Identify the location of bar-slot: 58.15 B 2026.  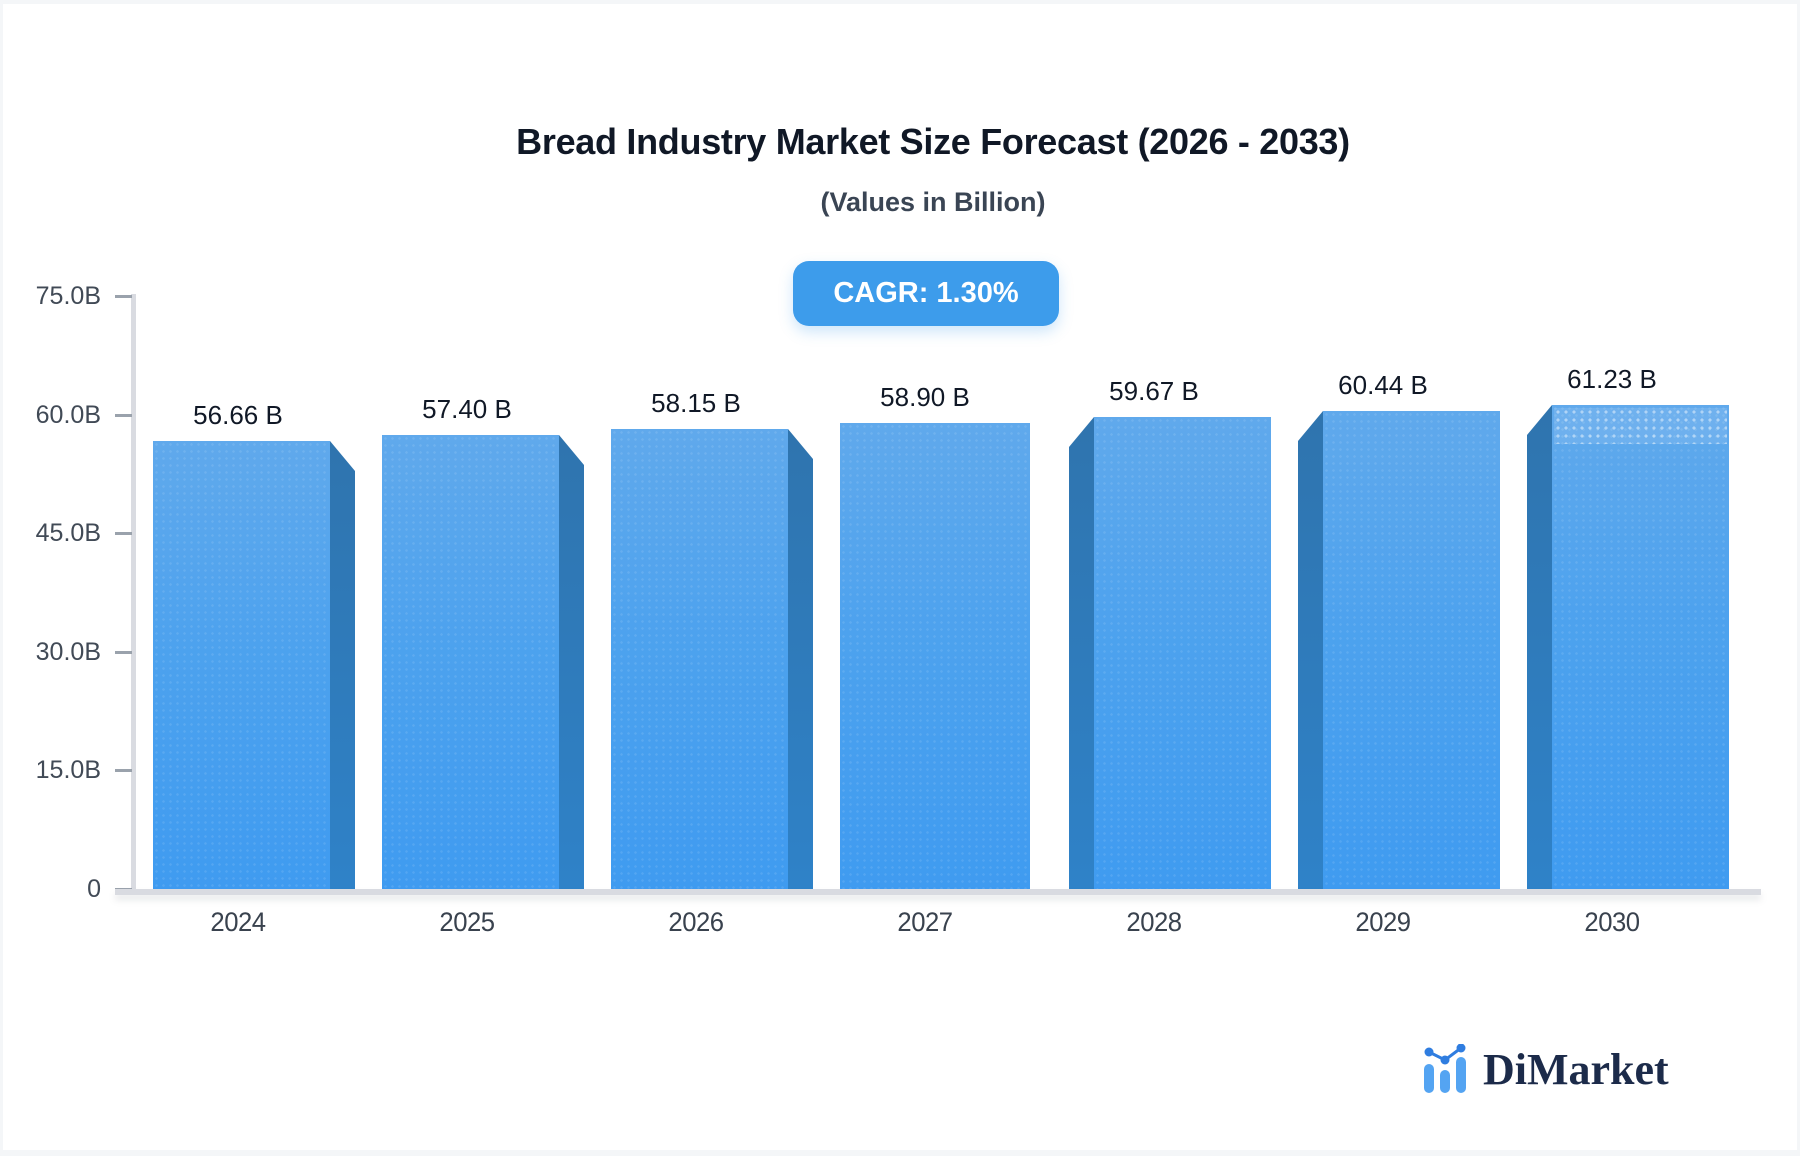
(725, 470).